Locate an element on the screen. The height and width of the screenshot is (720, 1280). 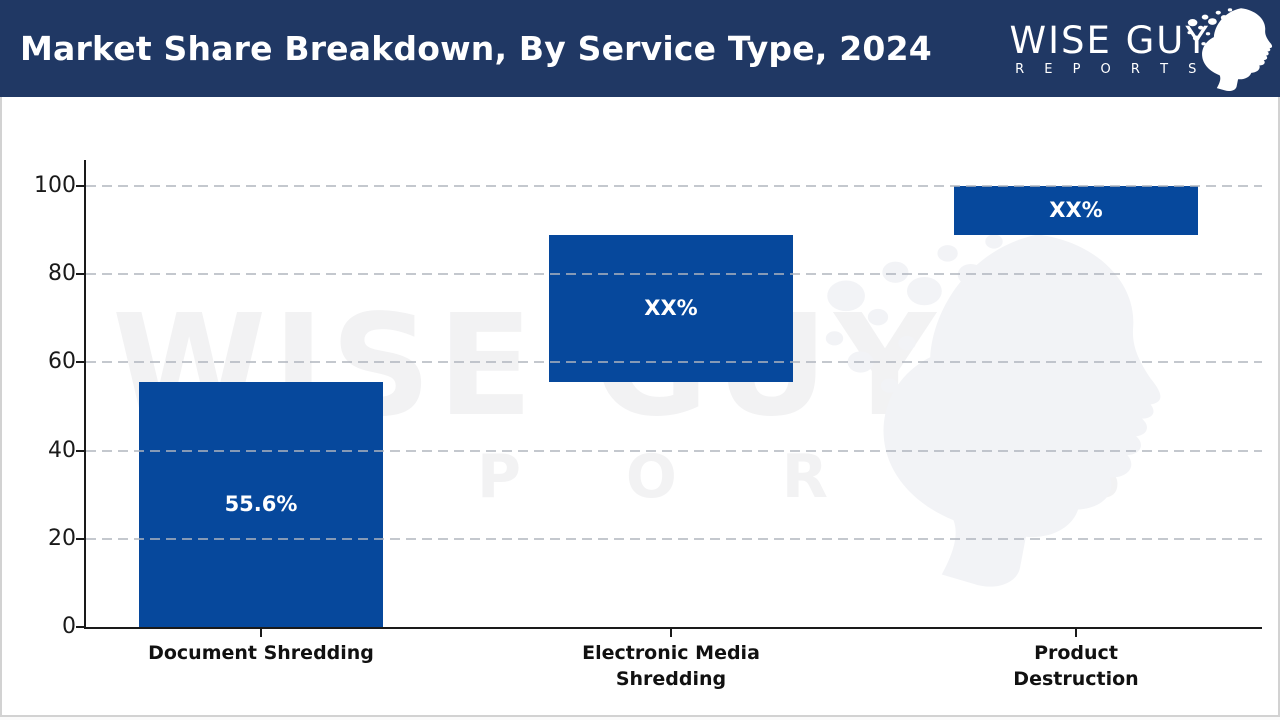
brand-name: WISE GUY is located at coordinates (1109, 40).